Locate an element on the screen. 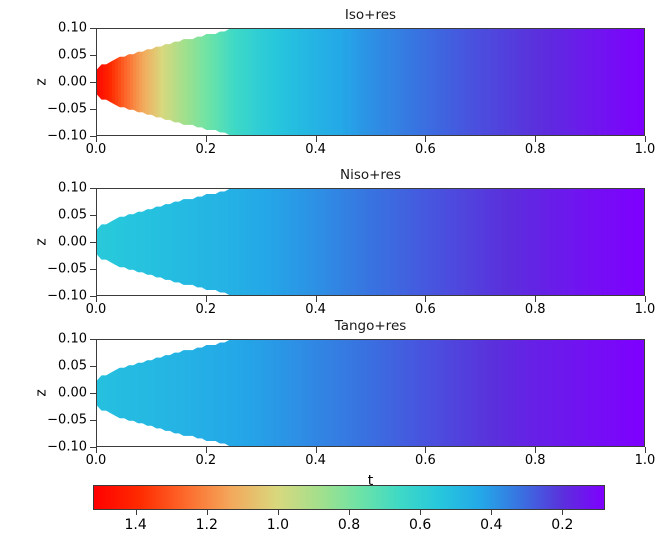  colorbar-ticklabel: 0.8 is located at coordinates (349, 525).